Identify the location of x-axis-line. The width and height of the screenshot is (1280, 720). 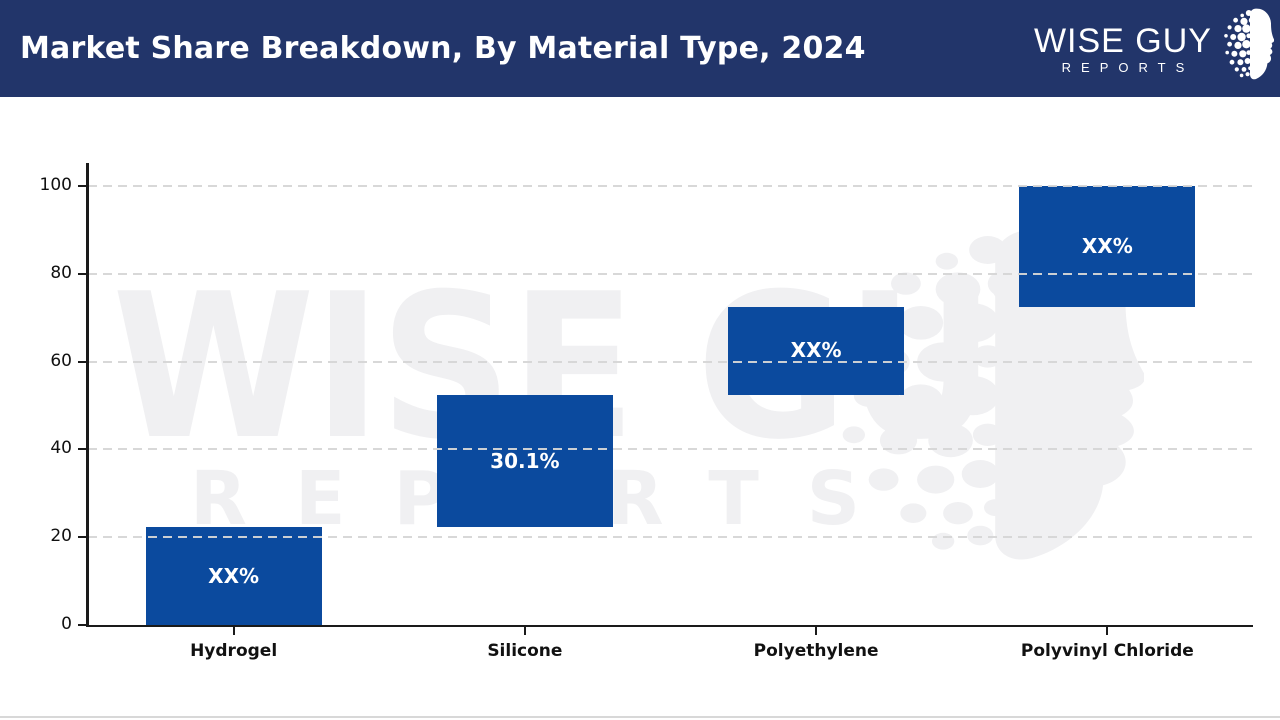
(669, 625).